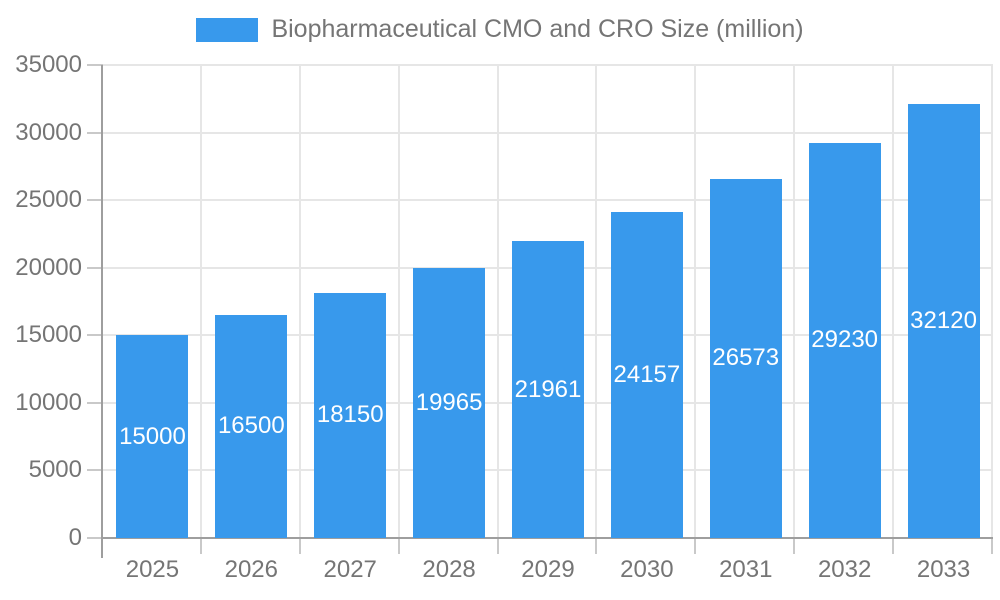  What do you see at coordinates (48, 200) in the screenshot?
I see `y-axis-label: 25000` at bounding box center [48, 200].